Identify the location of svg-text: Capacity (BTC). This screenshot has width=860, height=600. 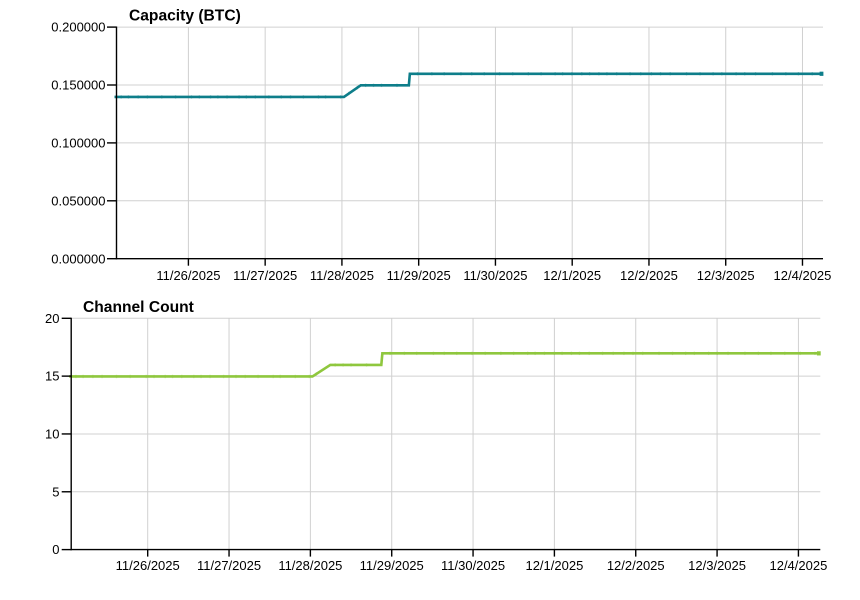
(185, 16).